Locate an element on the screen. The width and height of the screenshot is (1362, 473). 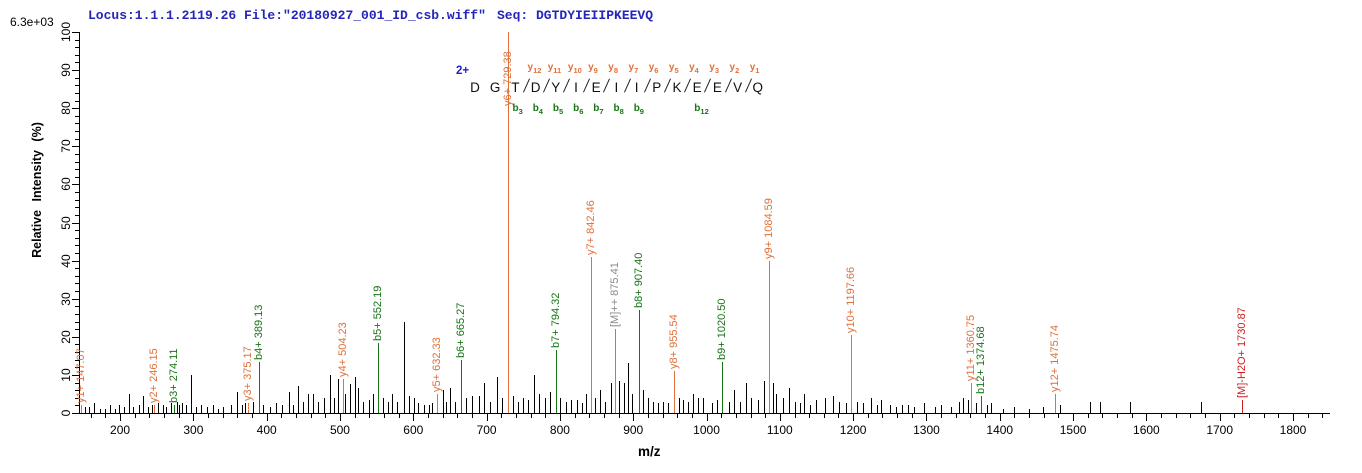
y-ion-marker: y5 is located at coordinates (673, 68).